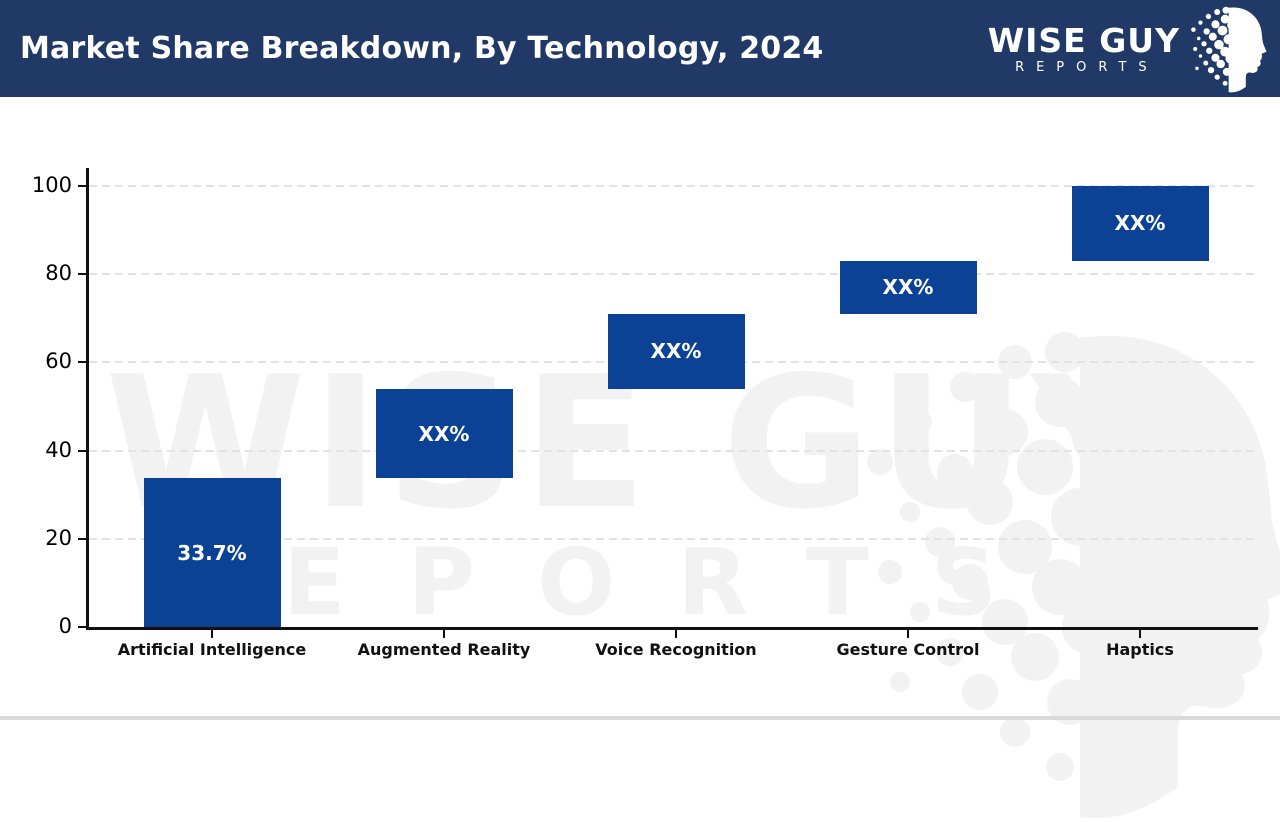 This screenshot has height=822, width=1280. I want to click on x-axis, so click(672, 628).